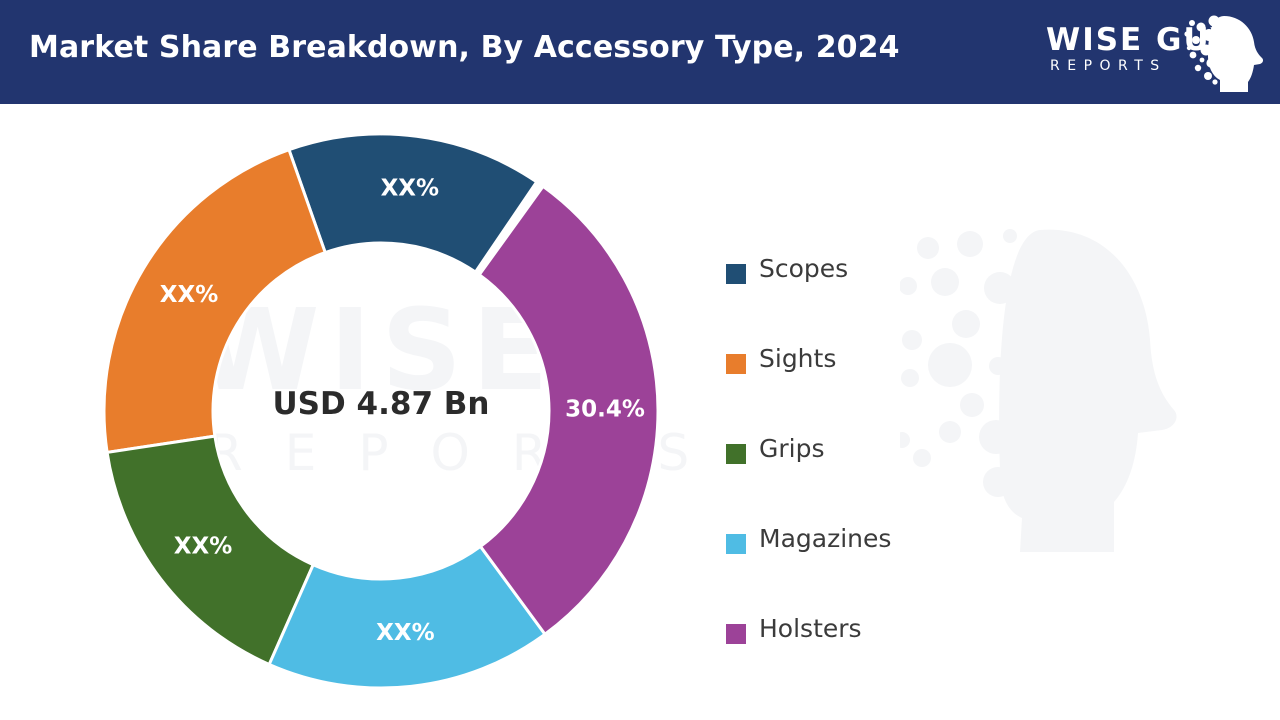 This screenshot has width=1280, height=720. Describe the element at coordinates (810, 628) in the screenshot. I see `legend-label-holsters: Holsters` at that location.